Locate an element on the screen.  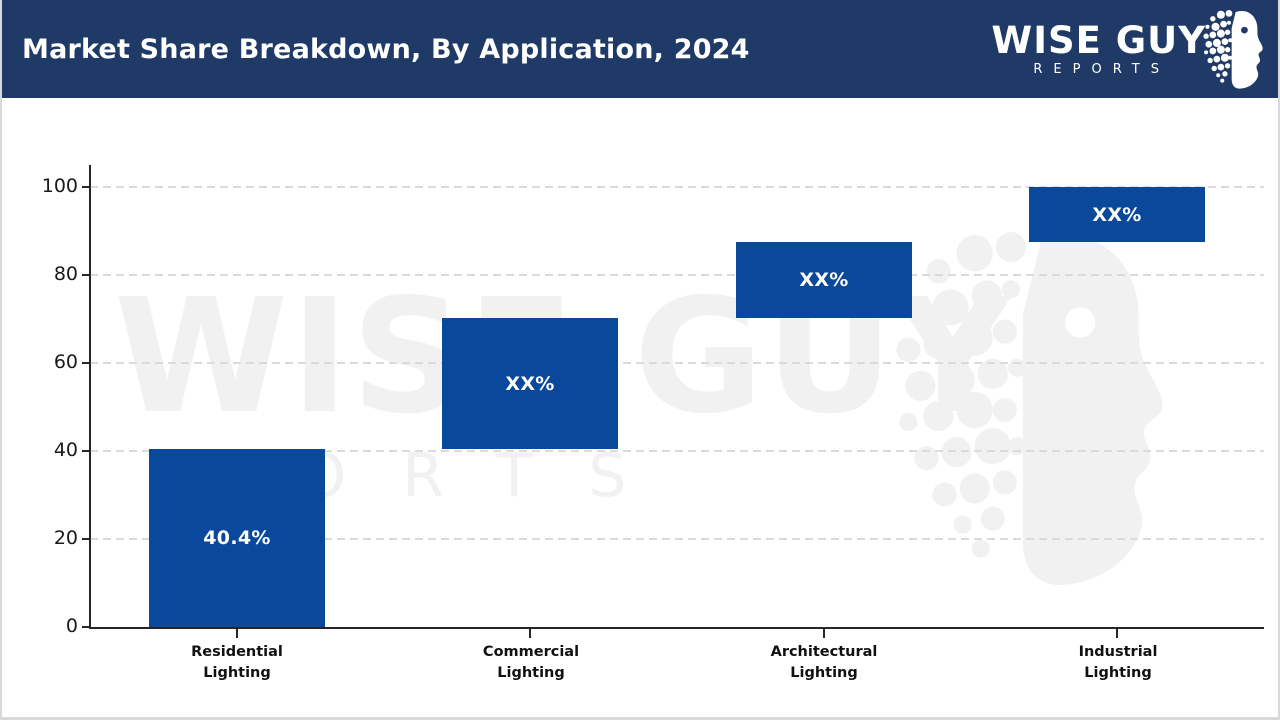
category-label-1: Commercial Lighting is located at coordinates (531, 663).